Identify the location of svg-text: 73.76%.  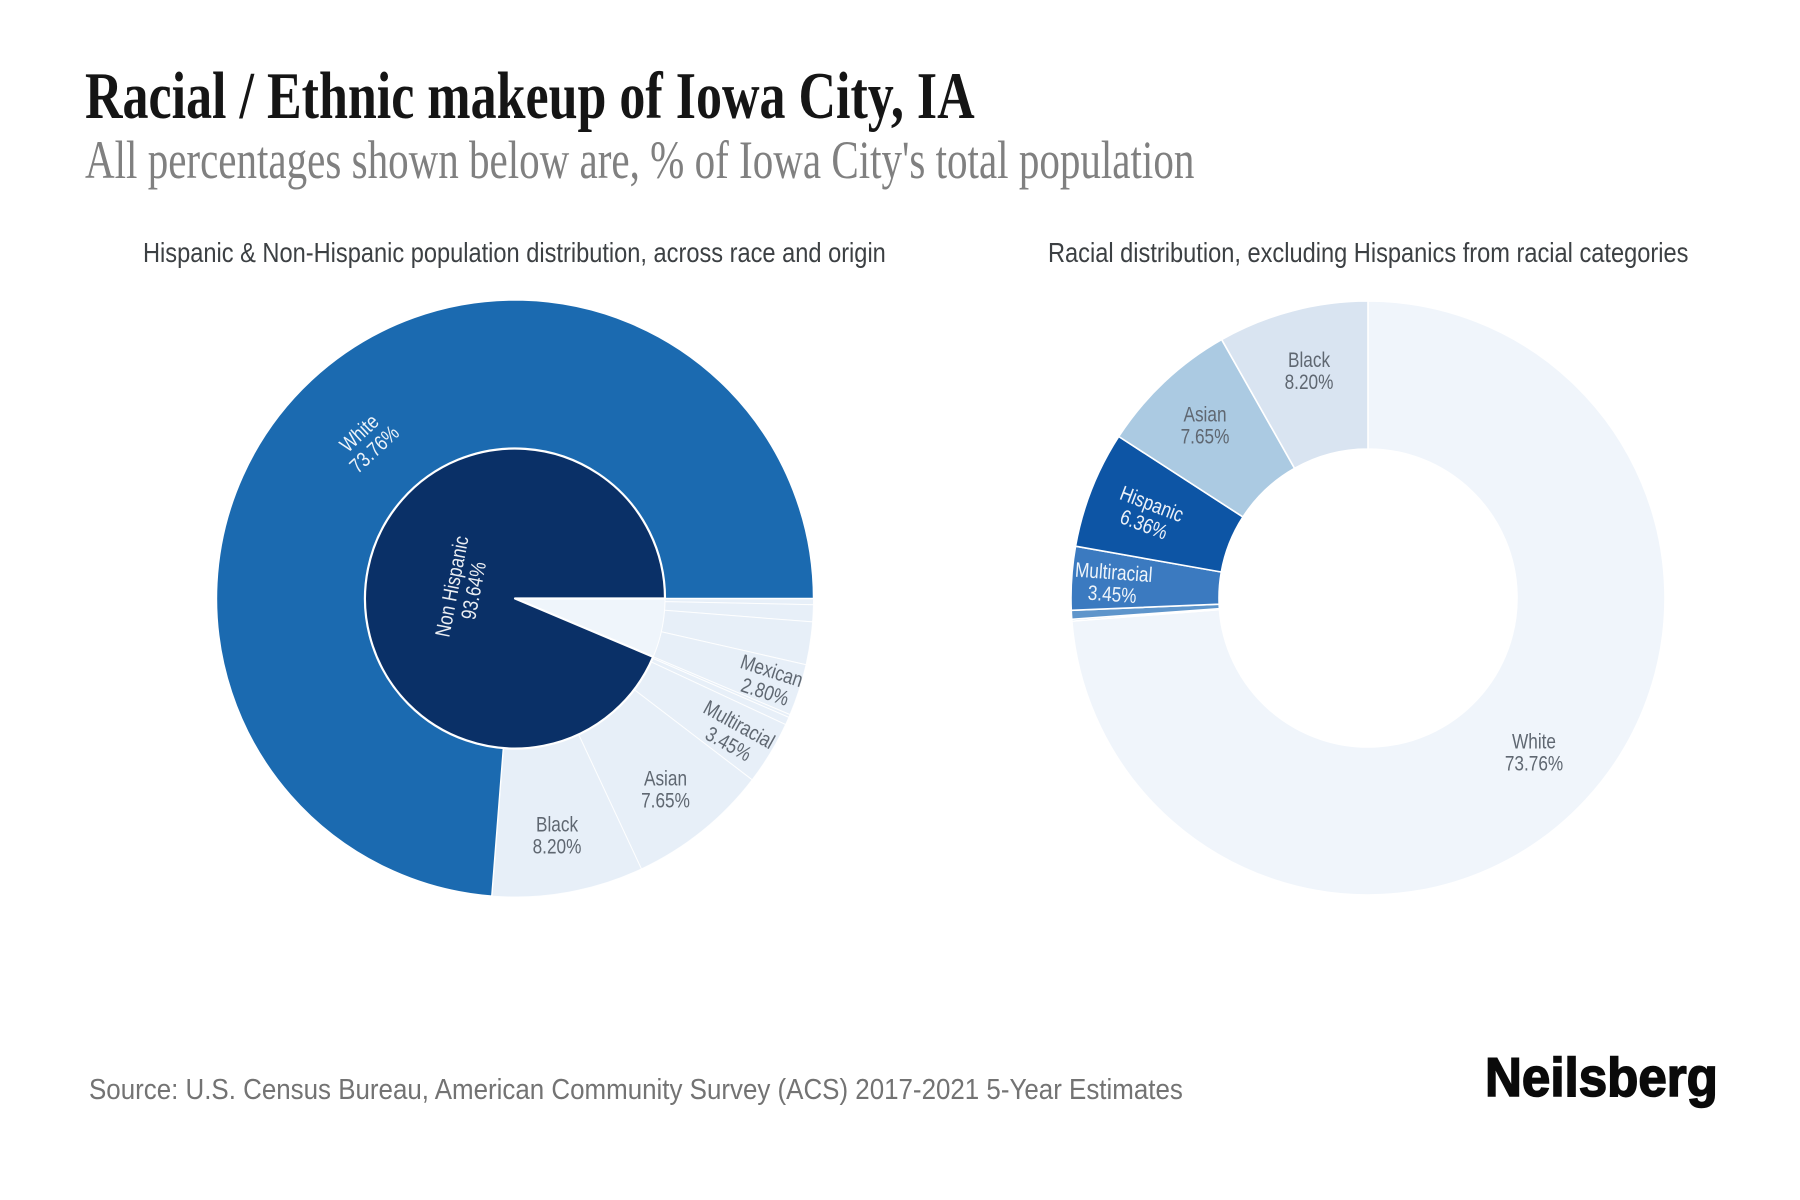
(1534, 764).